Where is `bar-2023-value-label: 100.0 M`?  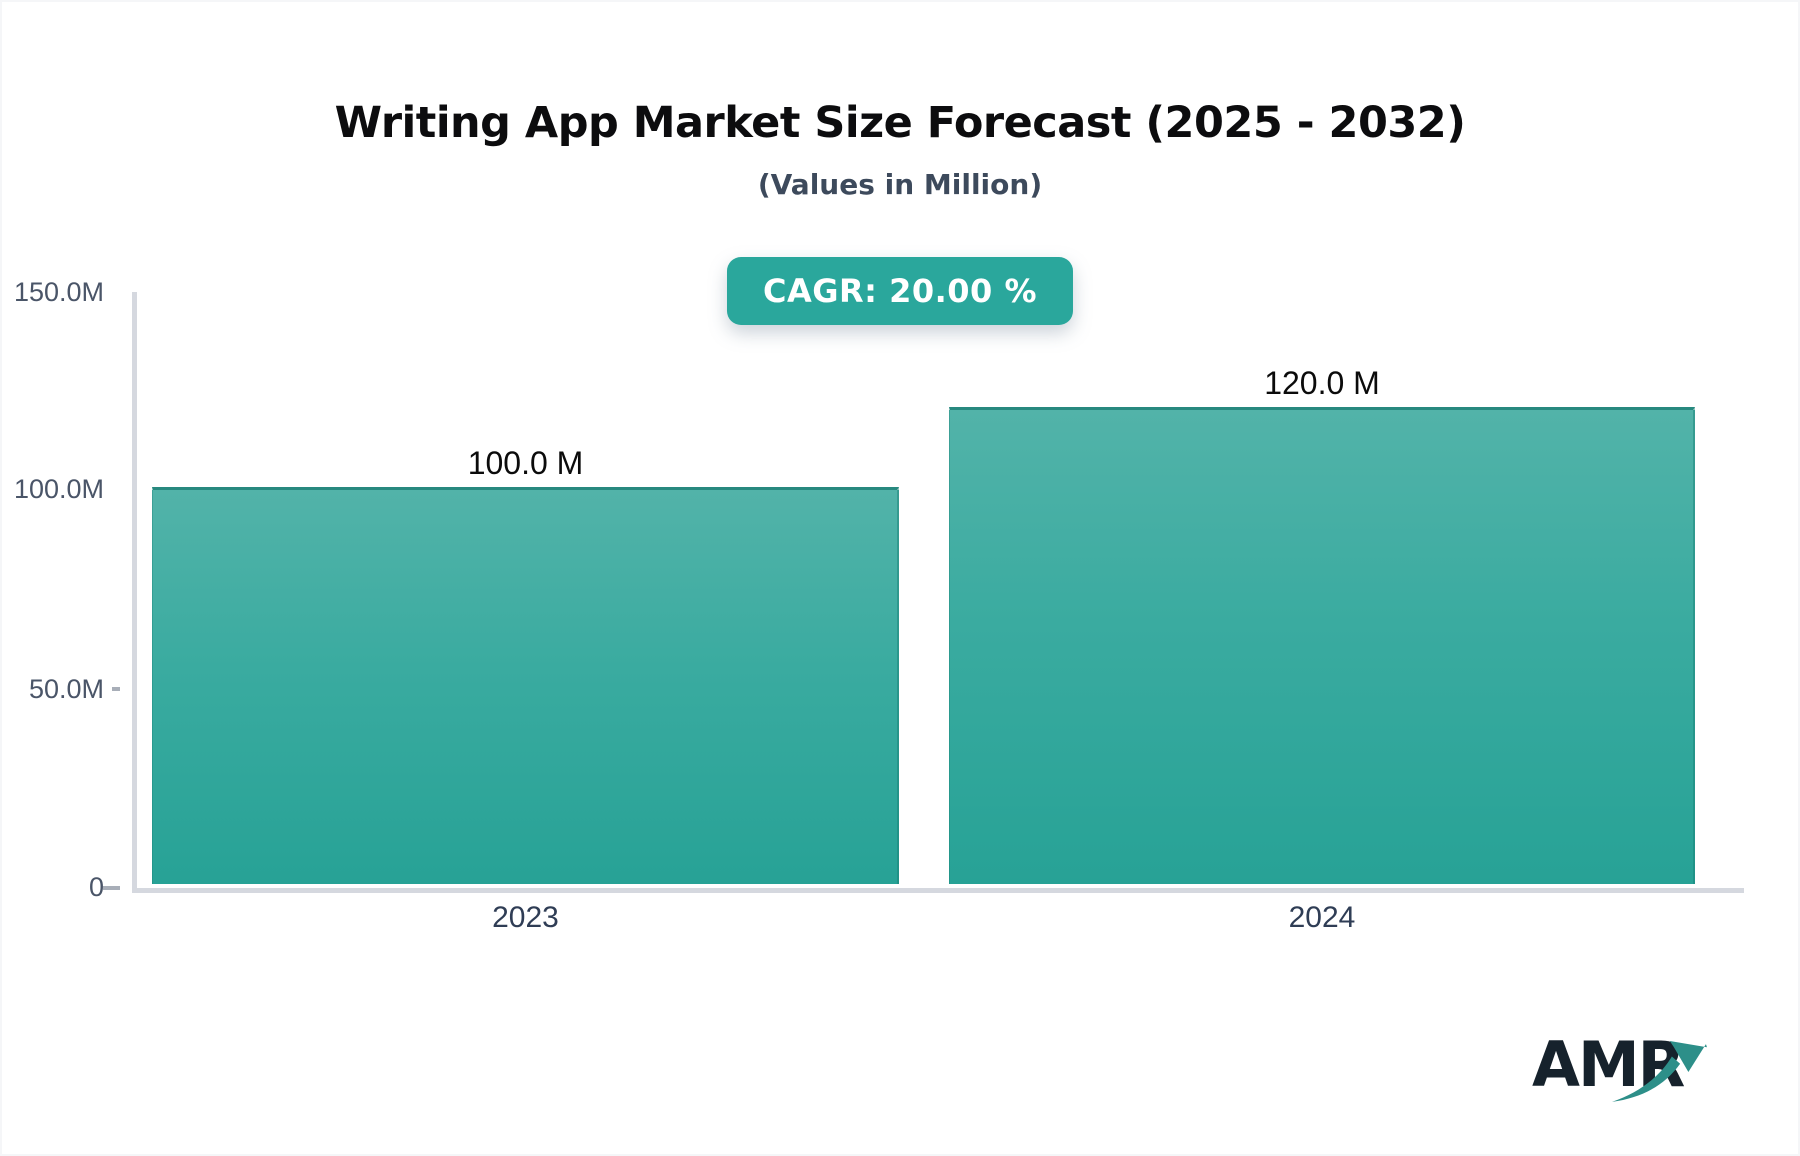 bar-2023-value-label: 100.0 M is located at coordinates (525, 463).